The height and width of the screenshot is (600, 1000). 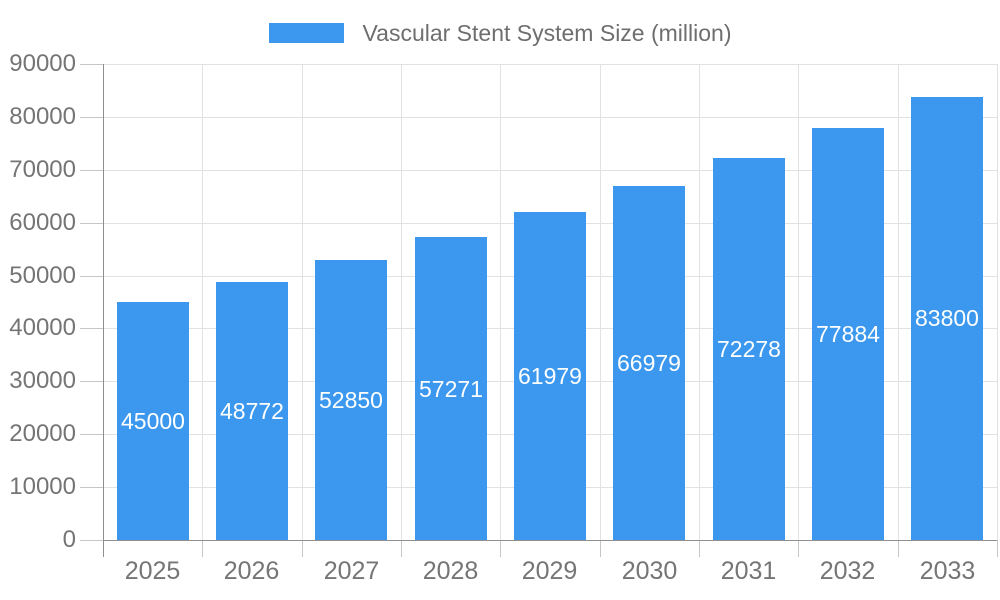 I want to click on bar-value-label: 83800, so click(x=947, y=318).